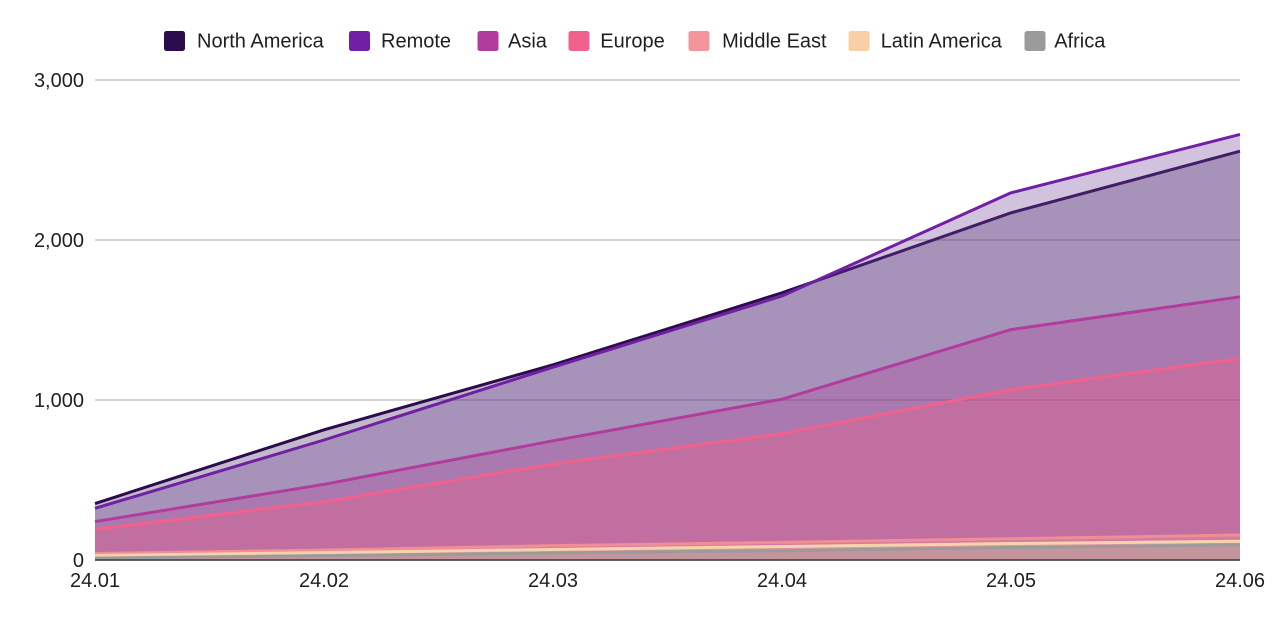 The width and height of the screenshot is (1272, 622). I want to click on svg-text: 24.05, so click(1011, 581).